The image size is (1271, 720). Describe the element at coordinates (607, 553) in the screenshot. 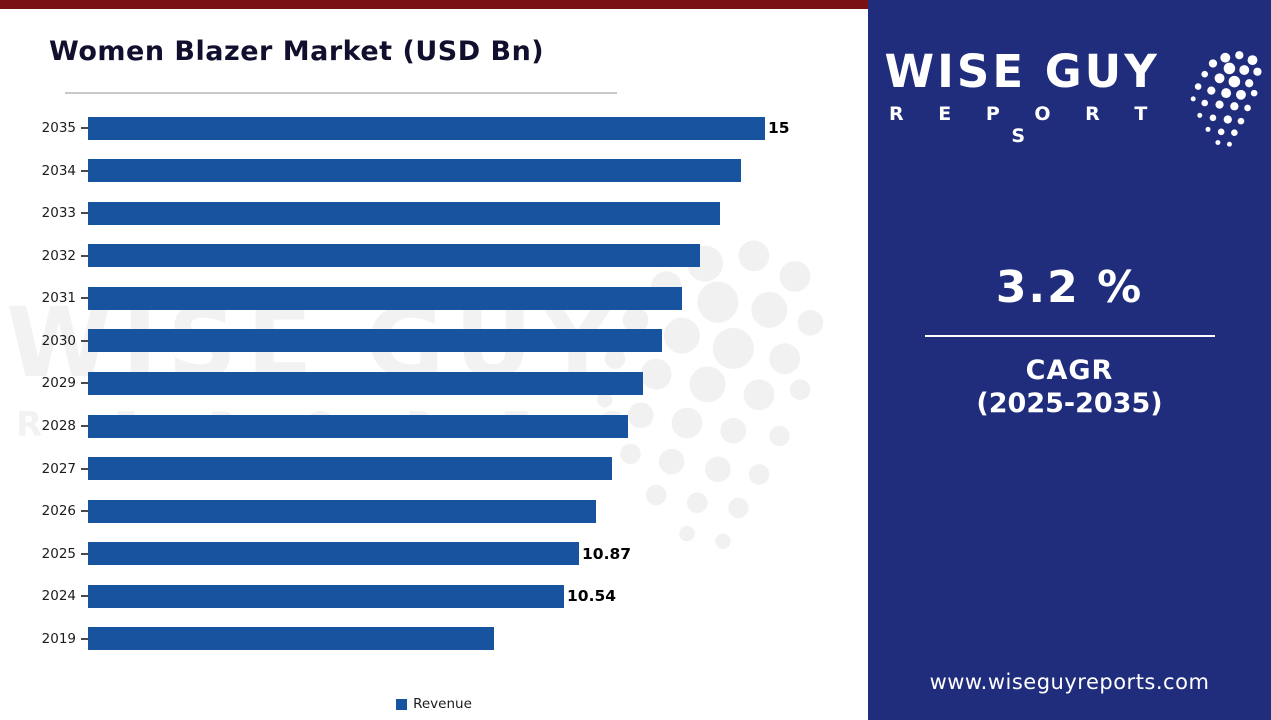

I see `bar-value-label: 10.87` at that location.